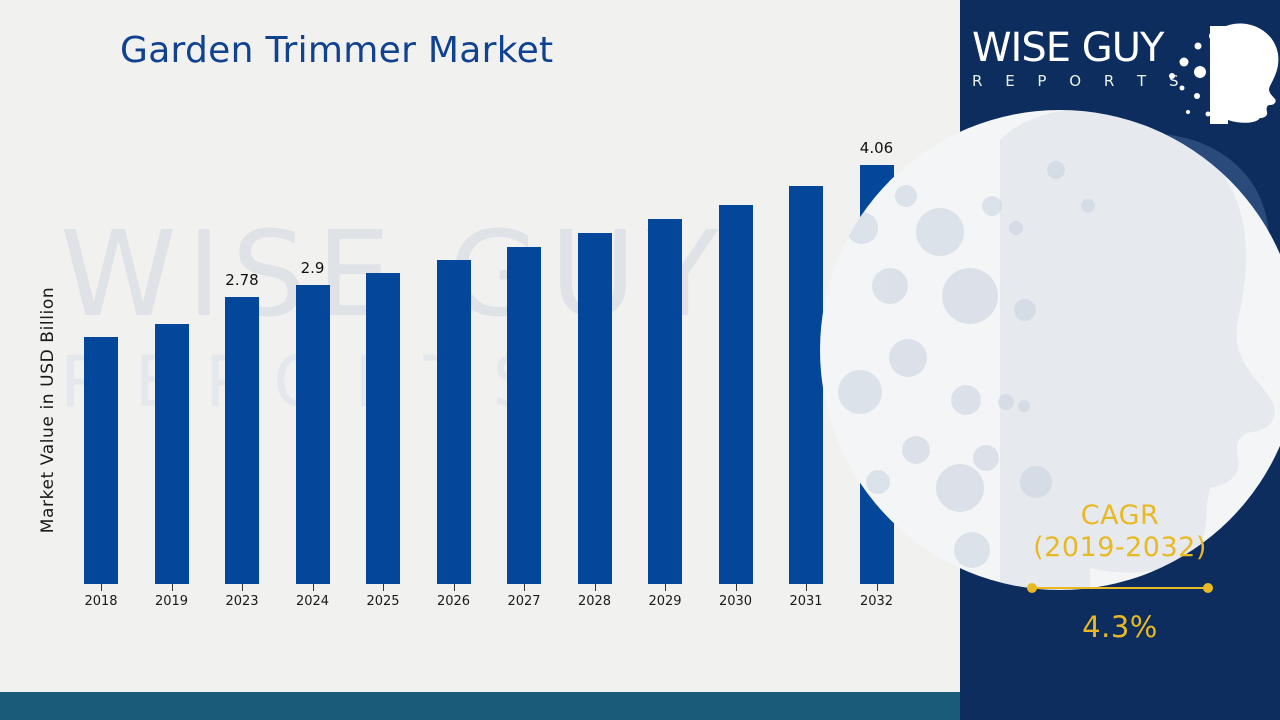 This screenshot has height=720, width=1280. What do you see at coordinates (1120, 572) in the screenshot?
I see `cagr-block: CAGR (2019-2032) 4.3%` at bounding box center [1120, 572].